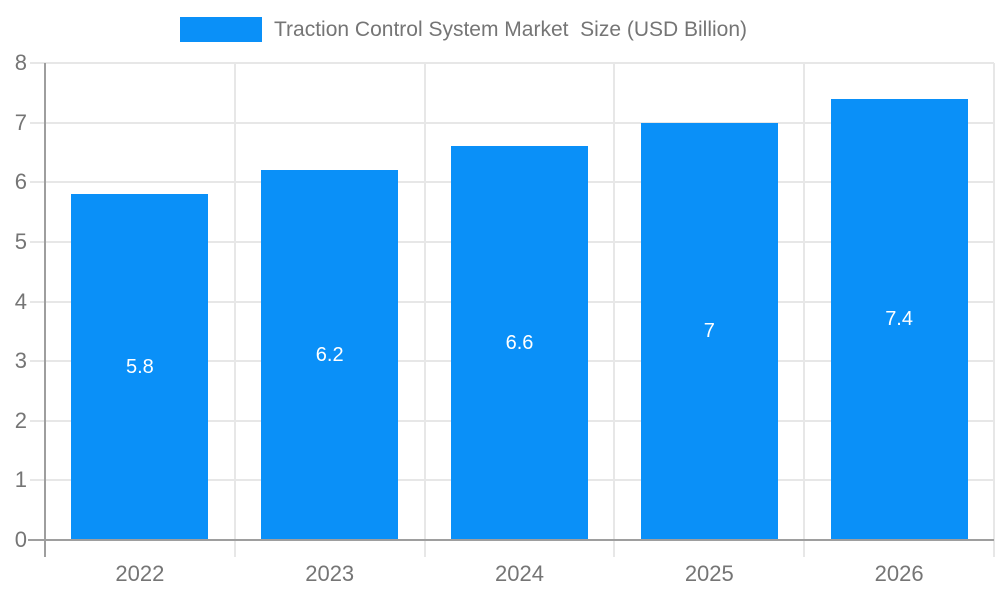 This screenshot has height=600, width=1000. I want to click on y-axis-label: 2, so click(20, 420).